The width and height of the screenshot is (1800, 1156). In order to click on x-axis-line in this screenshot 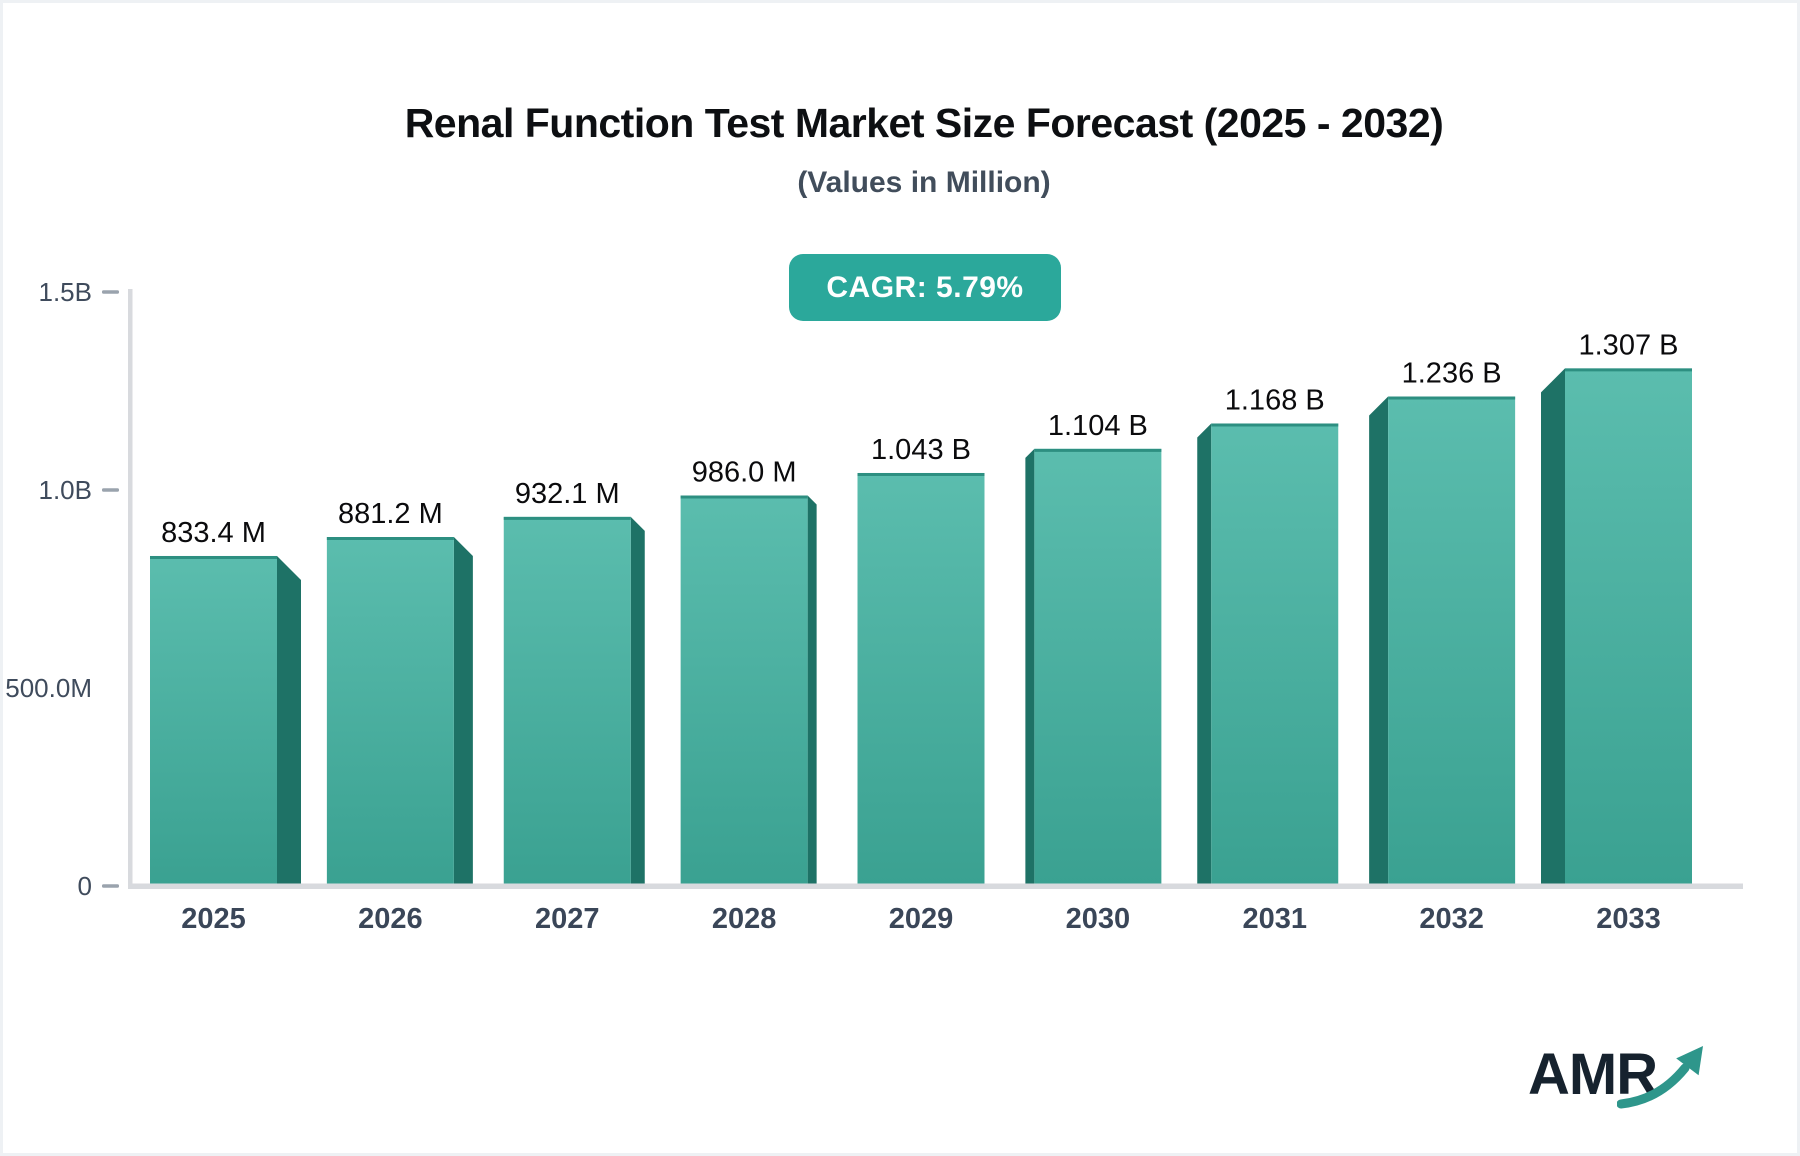, I will do `click(935, 886)`.